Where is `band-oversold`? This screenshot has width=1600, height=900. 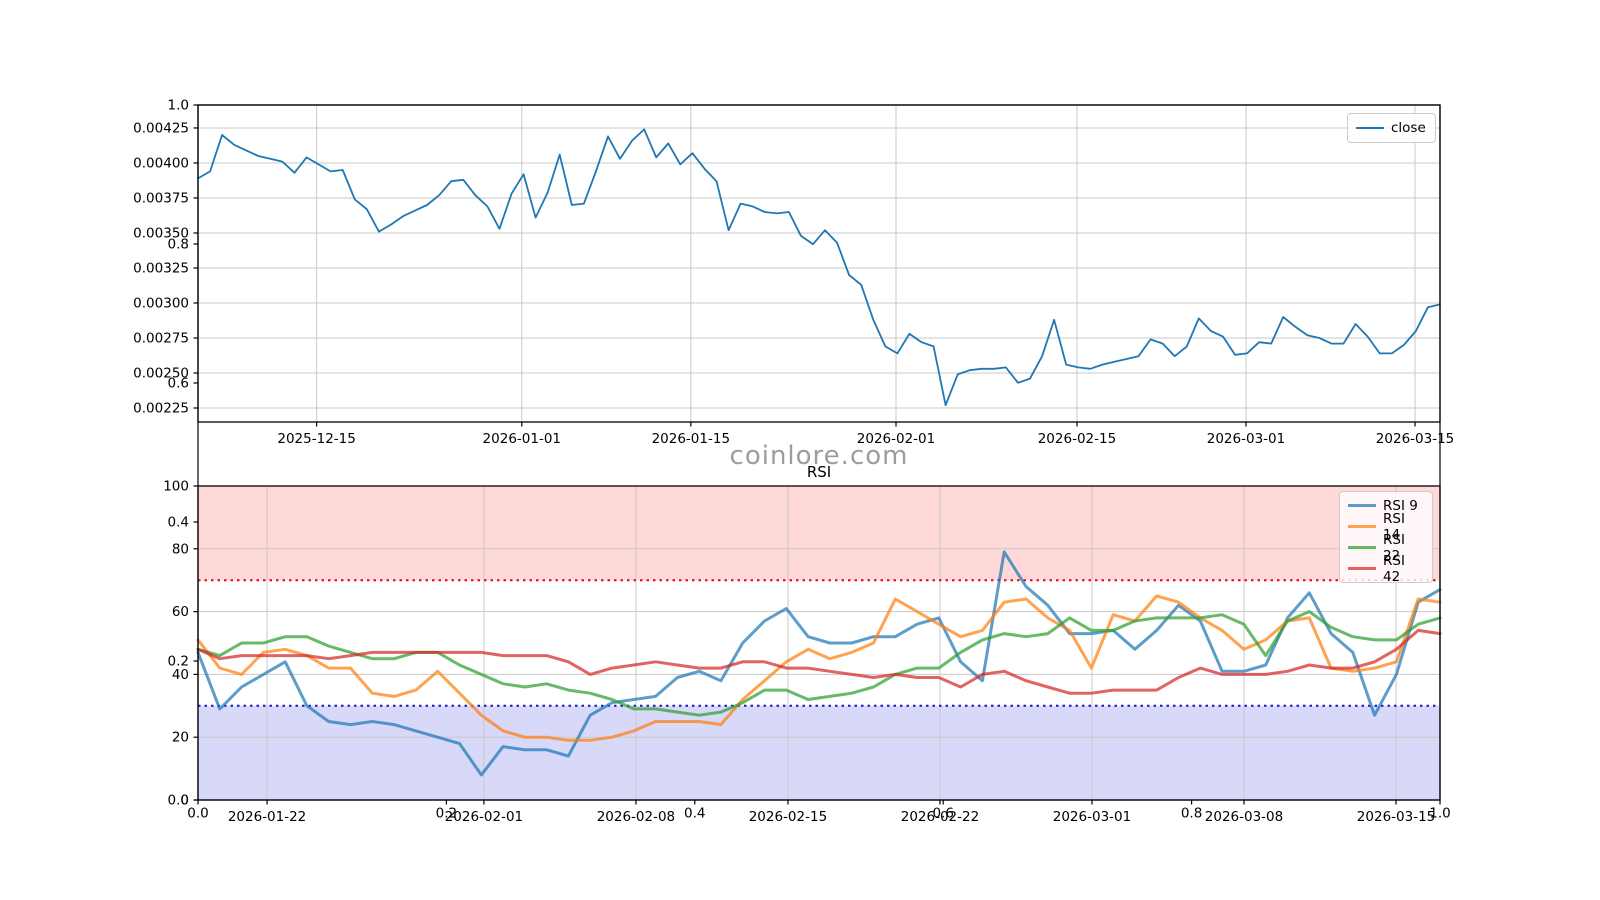 band-oversold is located at coordinates (819, 752).